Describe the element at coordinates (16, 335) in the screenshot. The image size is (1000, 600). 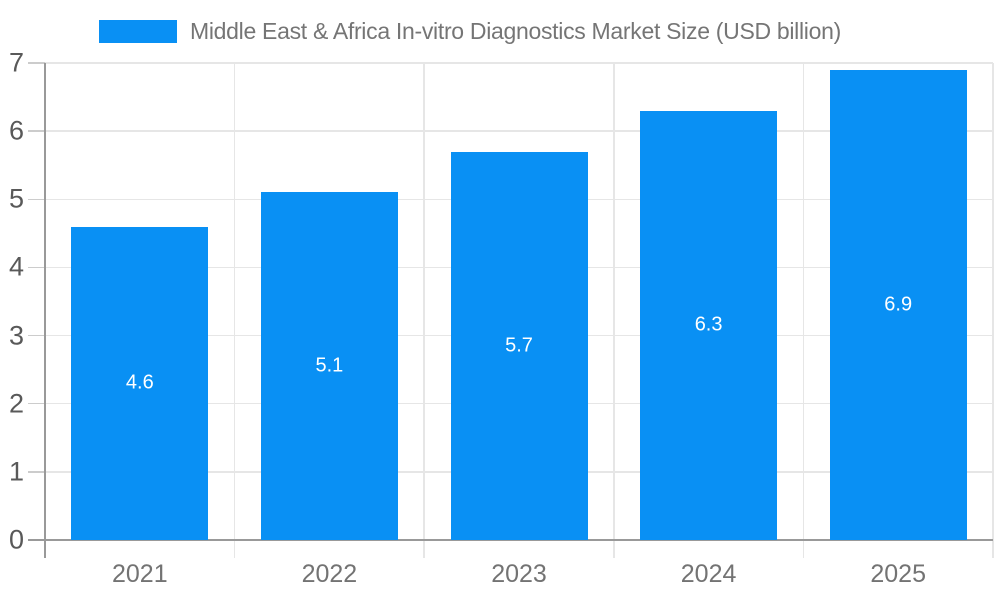
I see `y-axis-tick-label: 3` at that location.